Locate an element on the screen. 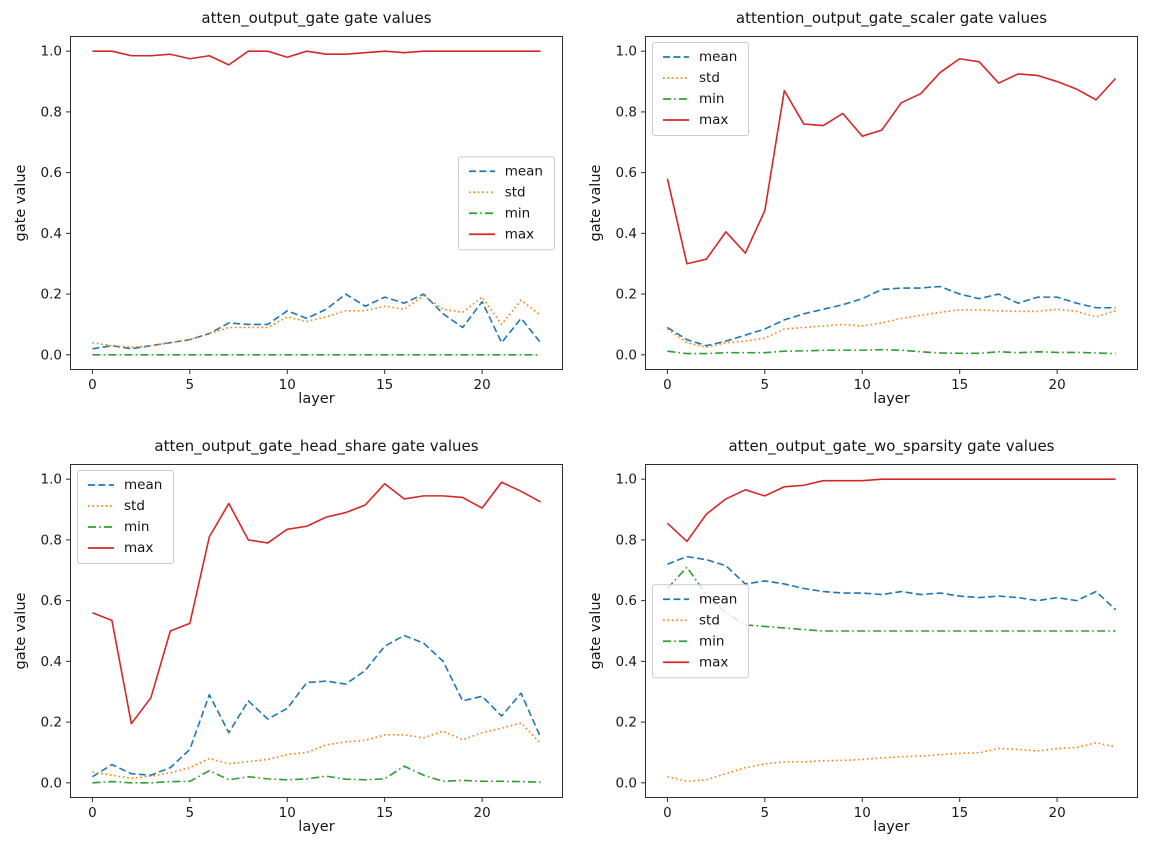  chart-title: atten_output_gate_head_share gate values is located at coordinates (316, 446).